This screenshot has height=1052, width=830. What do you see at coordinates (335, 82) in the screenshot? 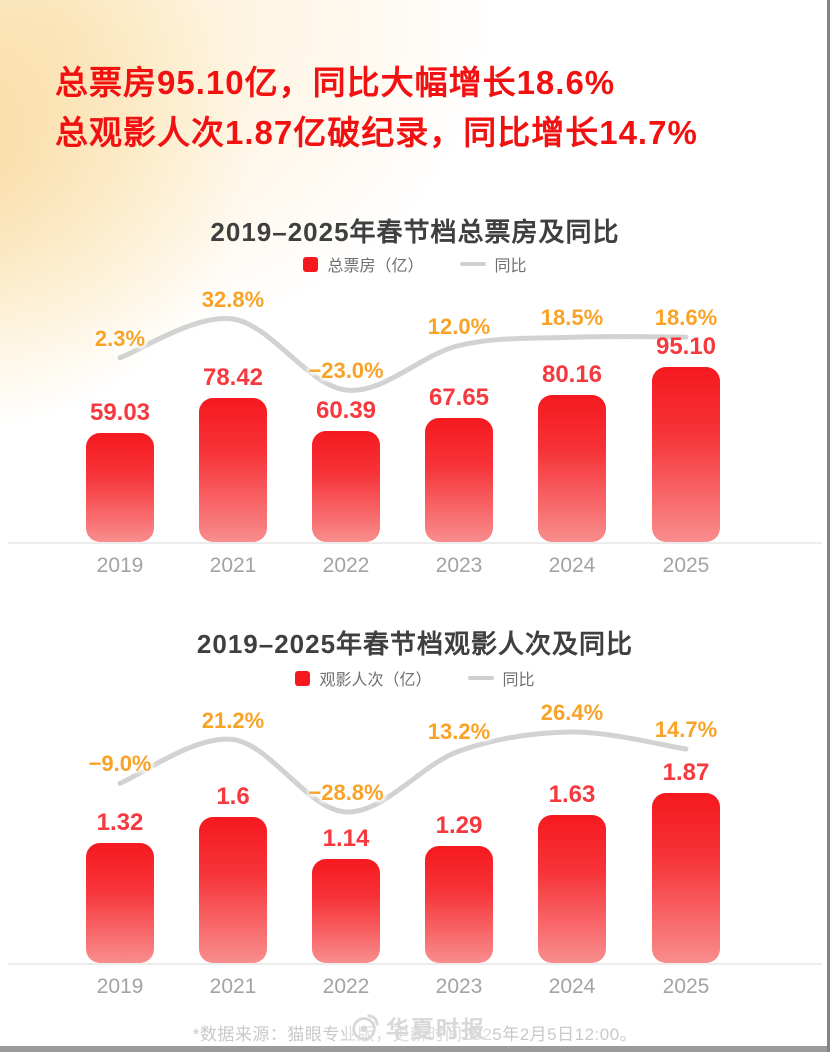
I see `headline-line-1: 总票房95.10亿，同比大幅增长18.6%` at bounding box center [335, 82].